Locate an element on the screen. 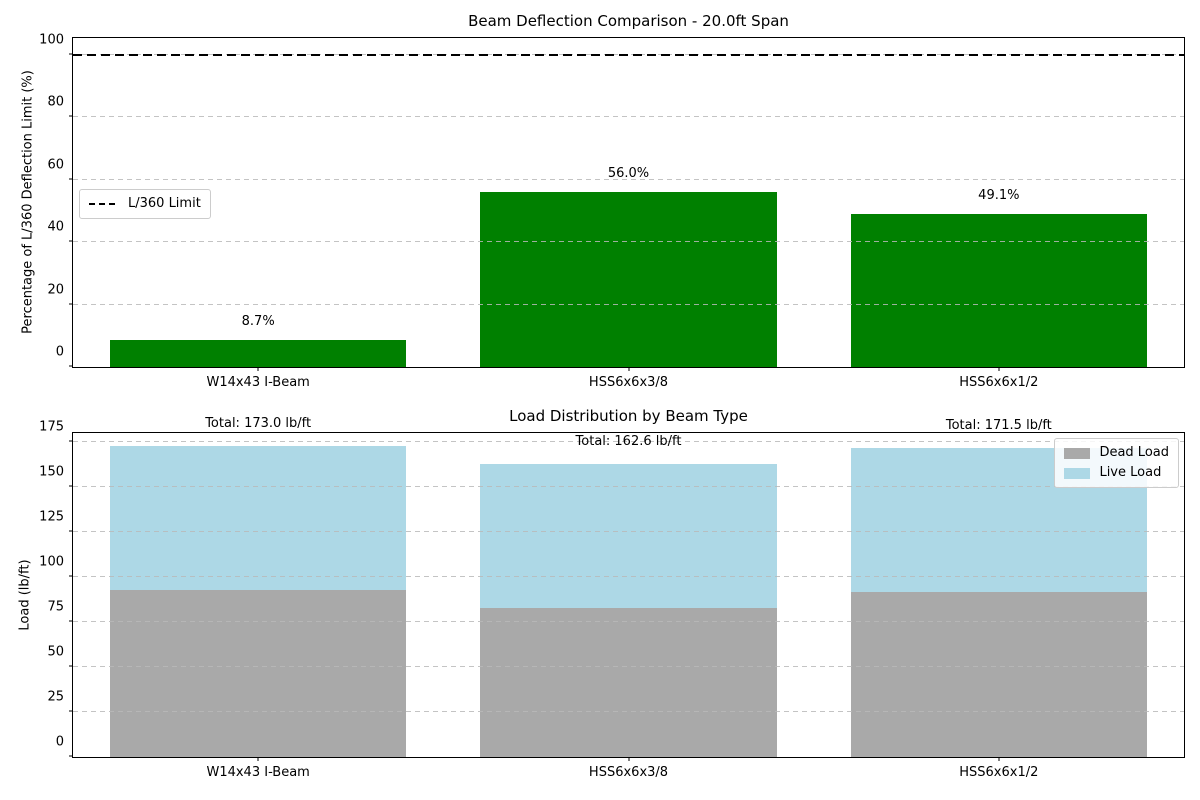 This screenshot has height=800, width=1200. legend-label-dead-load: Dead Load is located at coordinates (1134, 452).